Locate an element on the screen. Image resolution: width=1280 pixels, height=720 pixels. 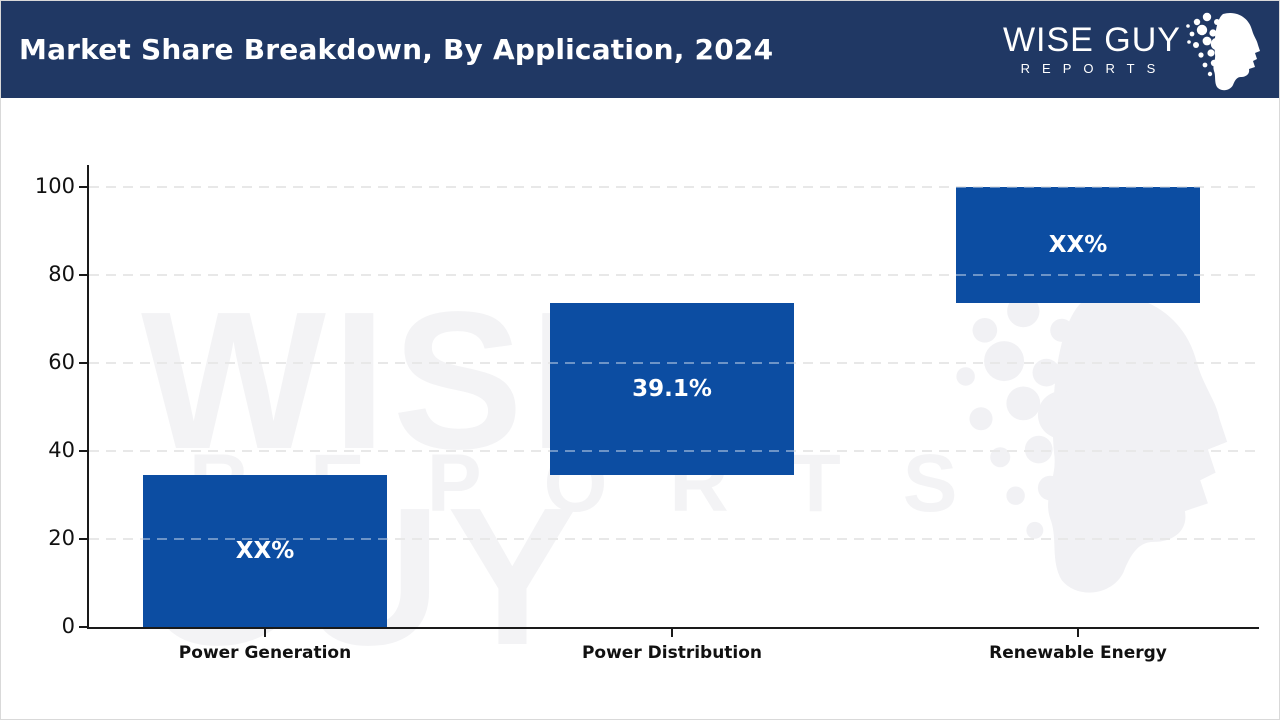
bar-power-distribution: 39.1% is located at coordinates (672, 389).